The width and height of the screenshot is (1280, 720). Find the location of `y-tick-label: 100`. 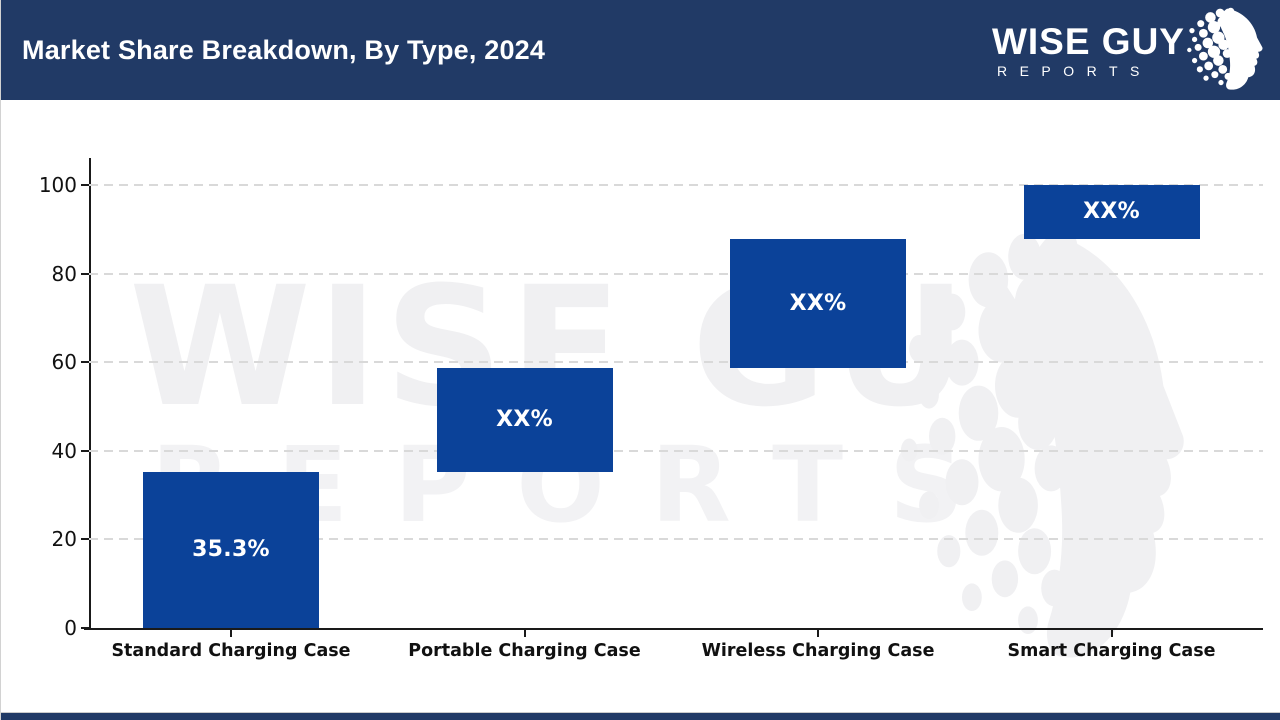

y-tick-label: 100 is located at coordinates (57, 185).